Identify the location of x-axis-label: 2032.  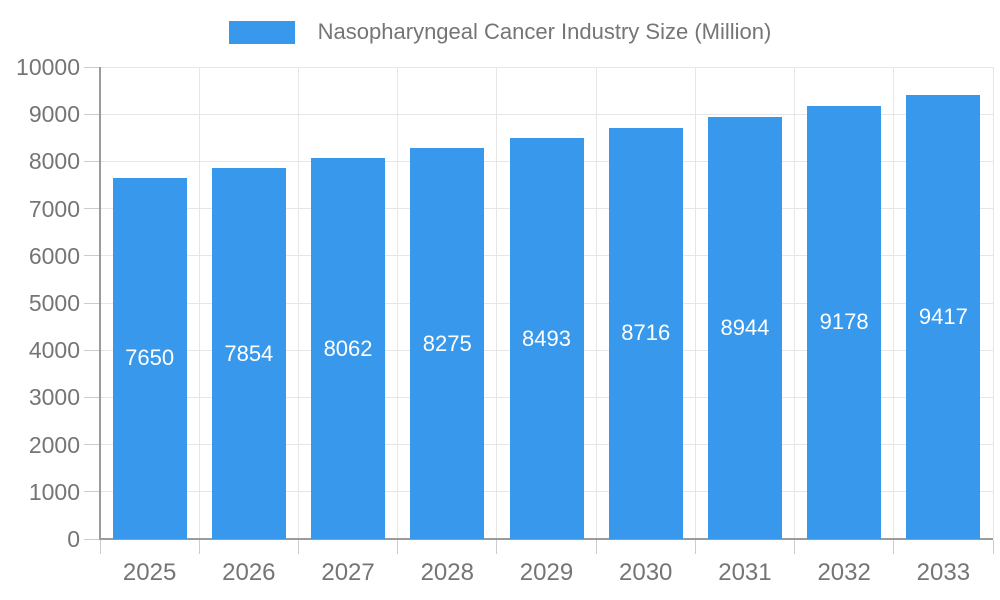
(844, 572).